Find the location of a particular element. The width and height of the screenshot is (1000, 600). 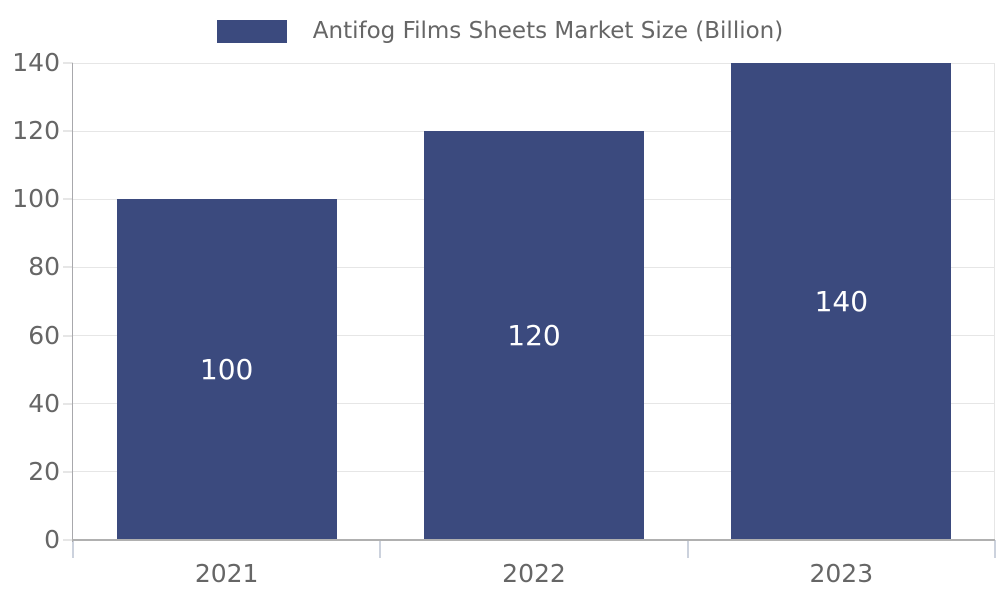

bar-2021 is located at coordinates (226, 369).